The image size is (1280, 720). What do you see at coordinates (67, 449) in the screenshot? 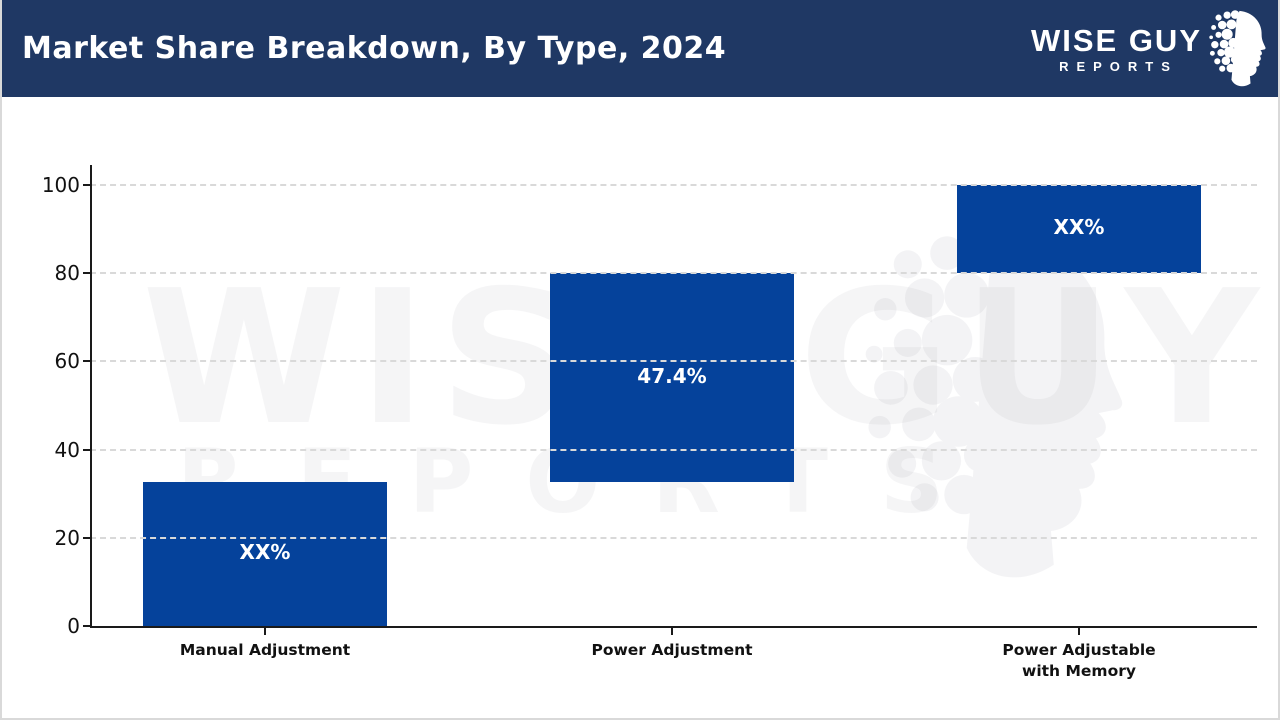
I see `y-tick-label: 40` at bounding box center [67, 449].